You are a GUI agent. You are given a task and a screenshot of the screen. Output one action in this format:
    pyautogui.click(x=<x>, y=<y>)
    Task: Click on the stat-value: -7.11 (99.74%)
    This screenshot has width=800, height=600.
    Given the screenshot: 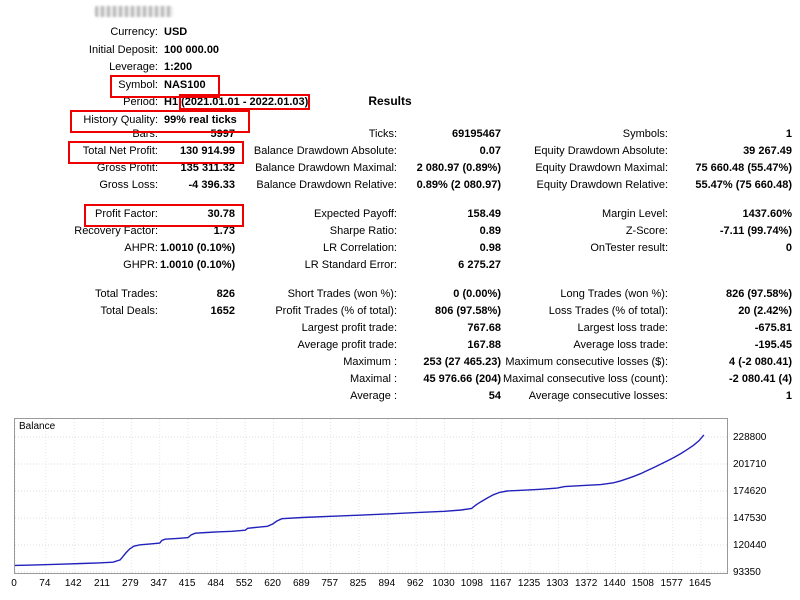 What is the action you would take?
    pyautogui.click(x=755, y=231)
    